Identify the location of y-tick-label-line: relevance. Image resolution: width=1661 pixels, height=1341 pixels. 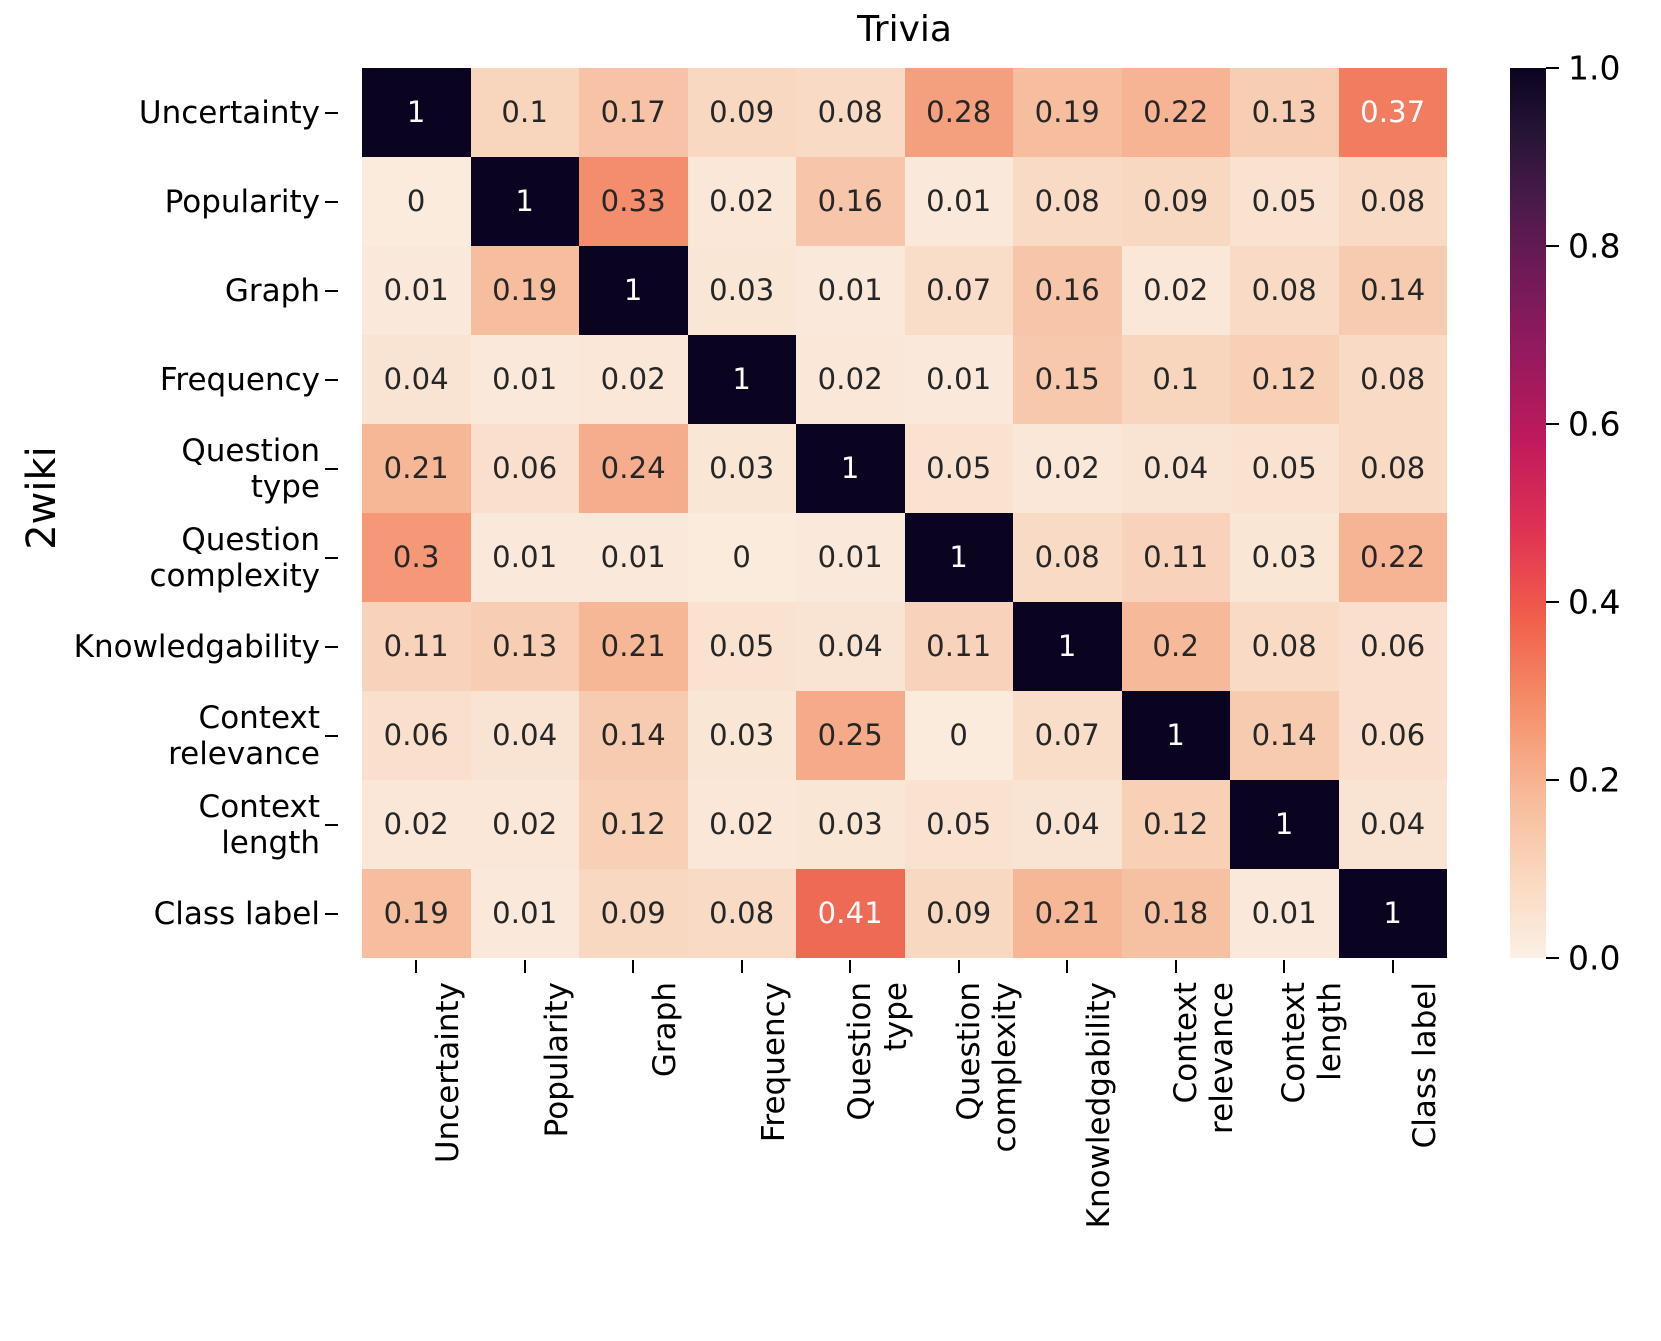
(244, 753).